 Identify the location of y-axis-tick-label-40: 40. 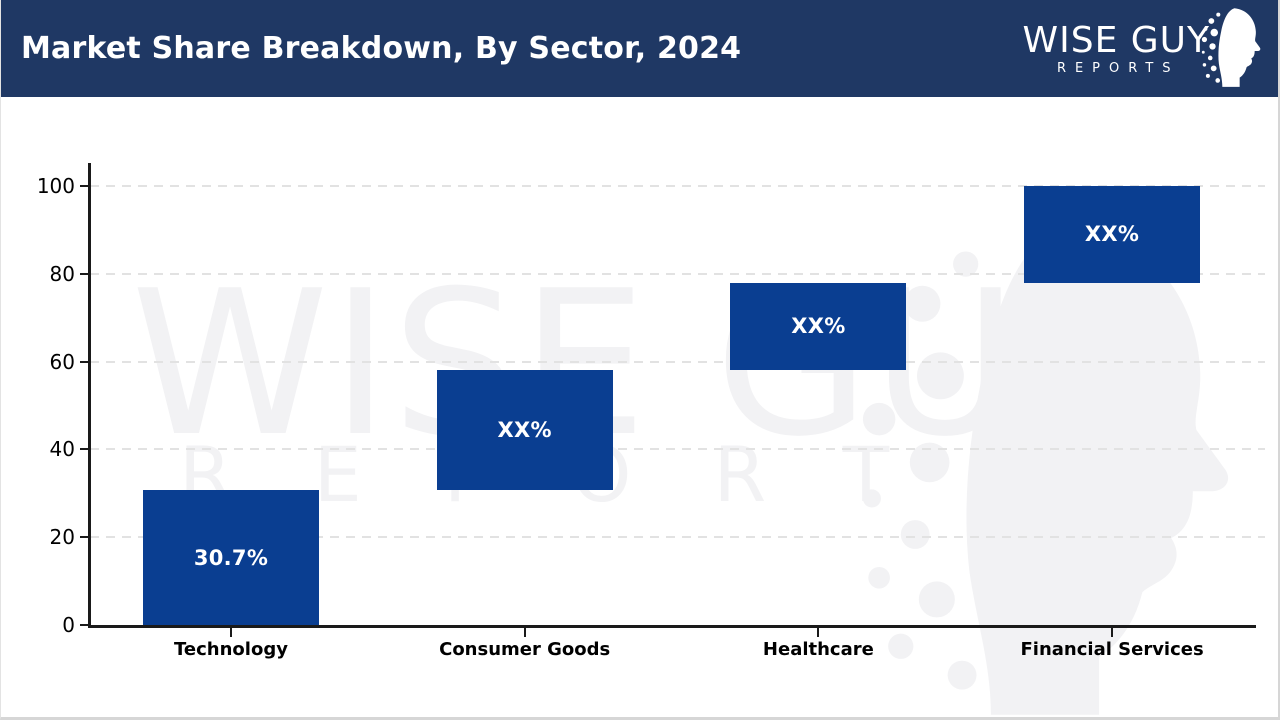
(62, 449).